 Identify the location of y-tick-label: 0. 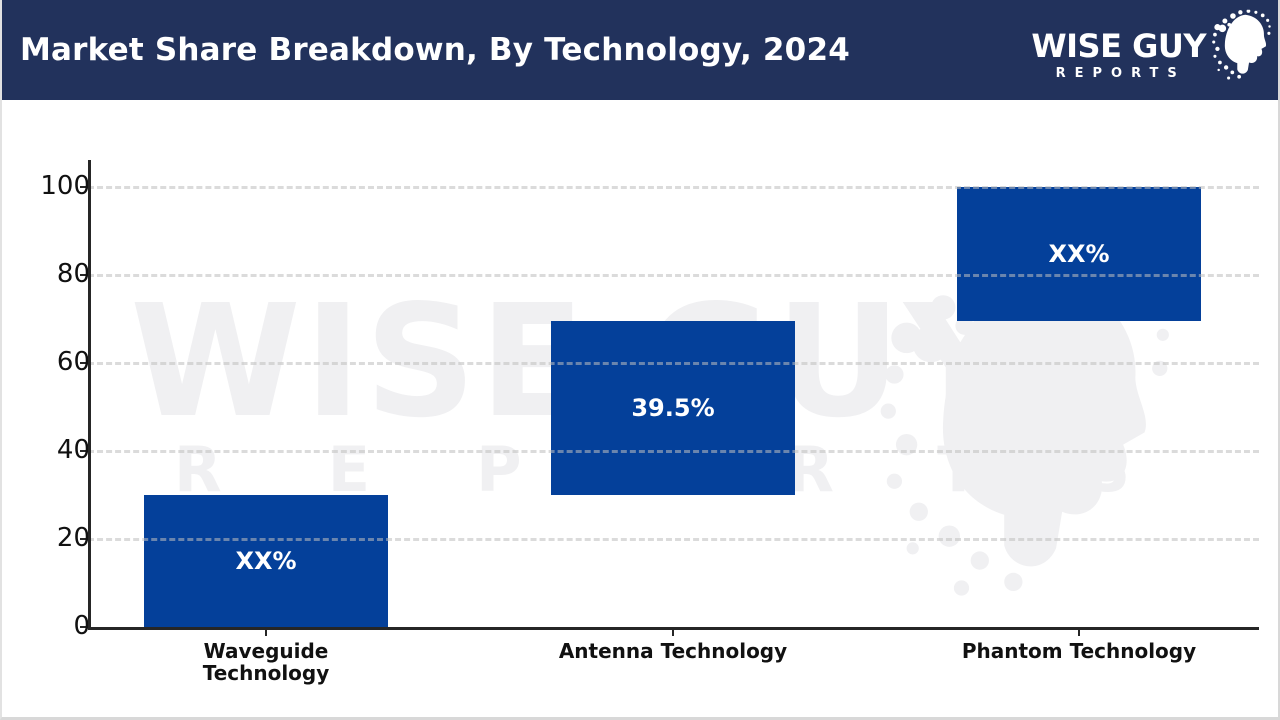
(81, 626).